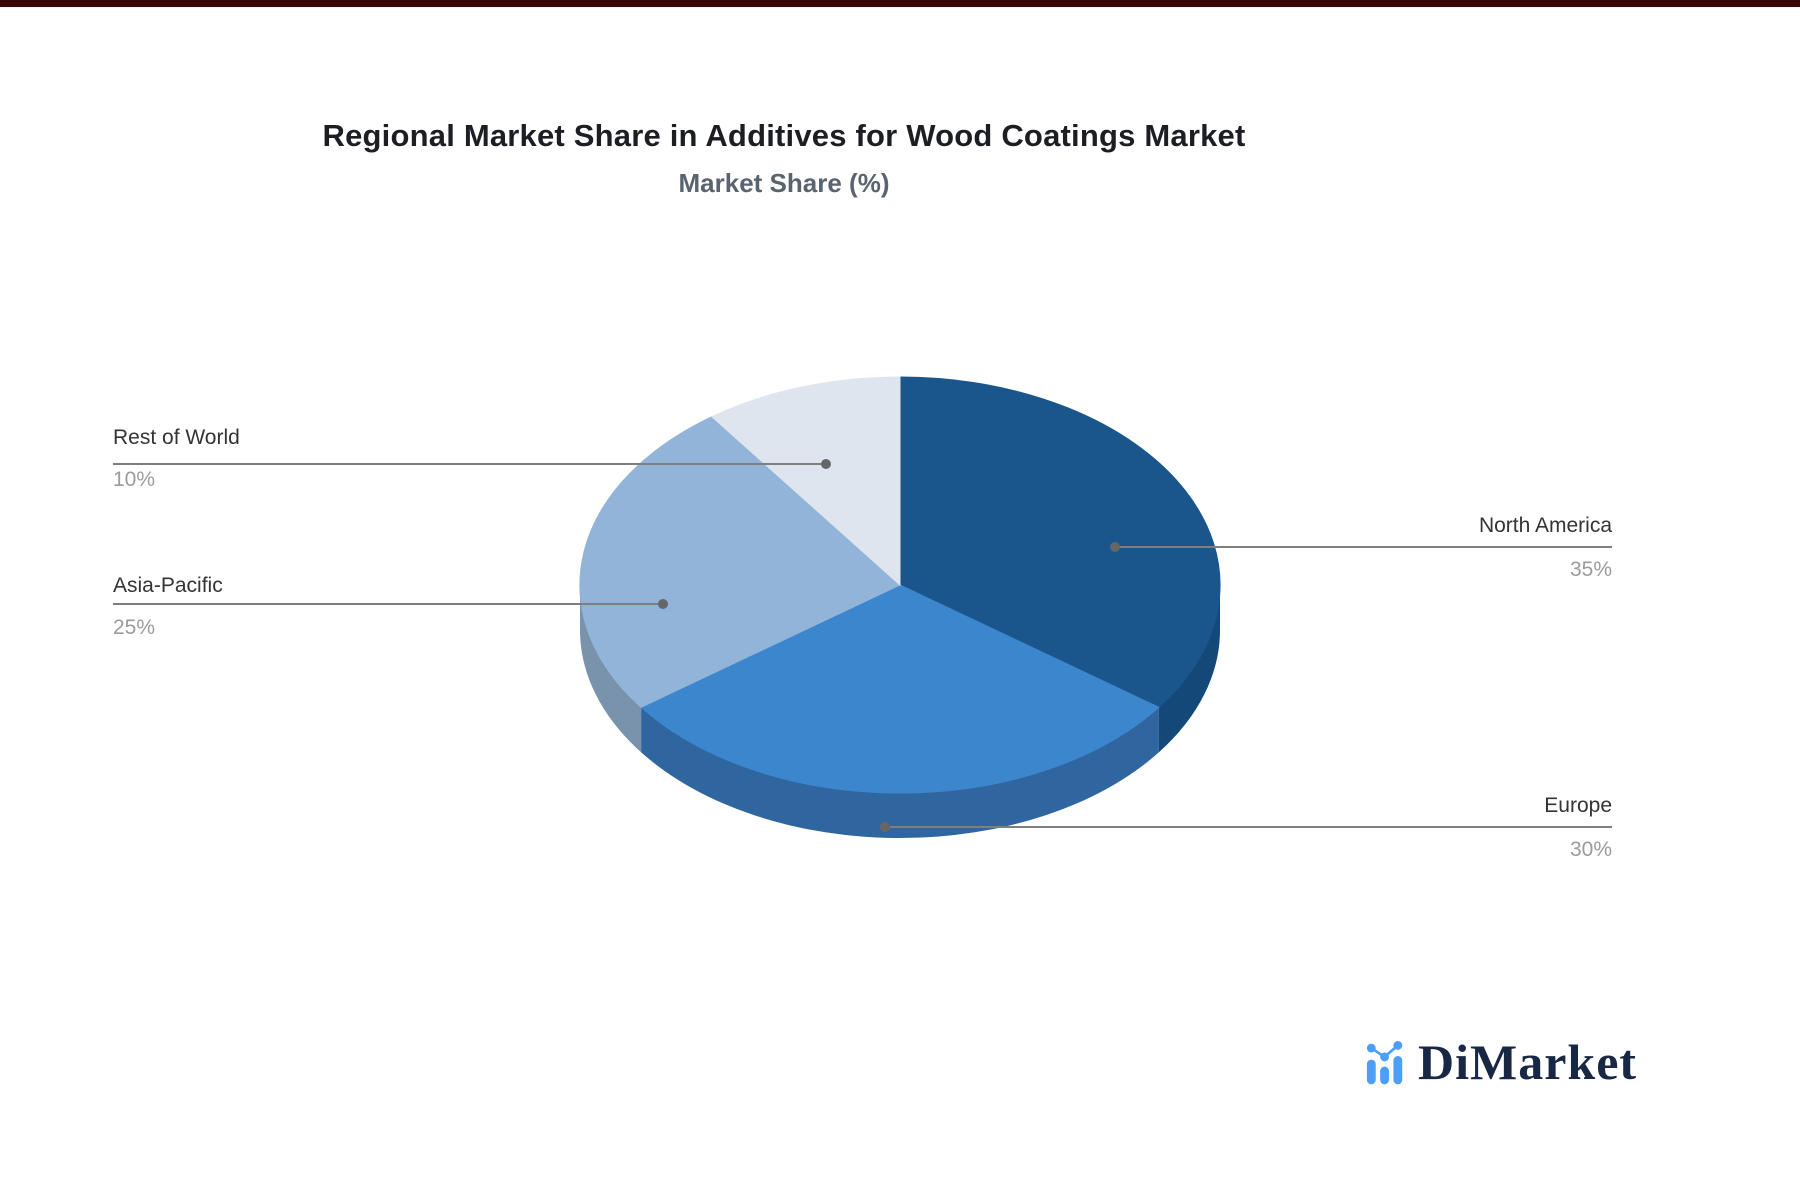 Image resolution: width=1800 pixels, height=1196 pixels. Describe the element at coordinates (1590, 569) in the screenshot. I see `slice-value-north-america: 35%` at that location.